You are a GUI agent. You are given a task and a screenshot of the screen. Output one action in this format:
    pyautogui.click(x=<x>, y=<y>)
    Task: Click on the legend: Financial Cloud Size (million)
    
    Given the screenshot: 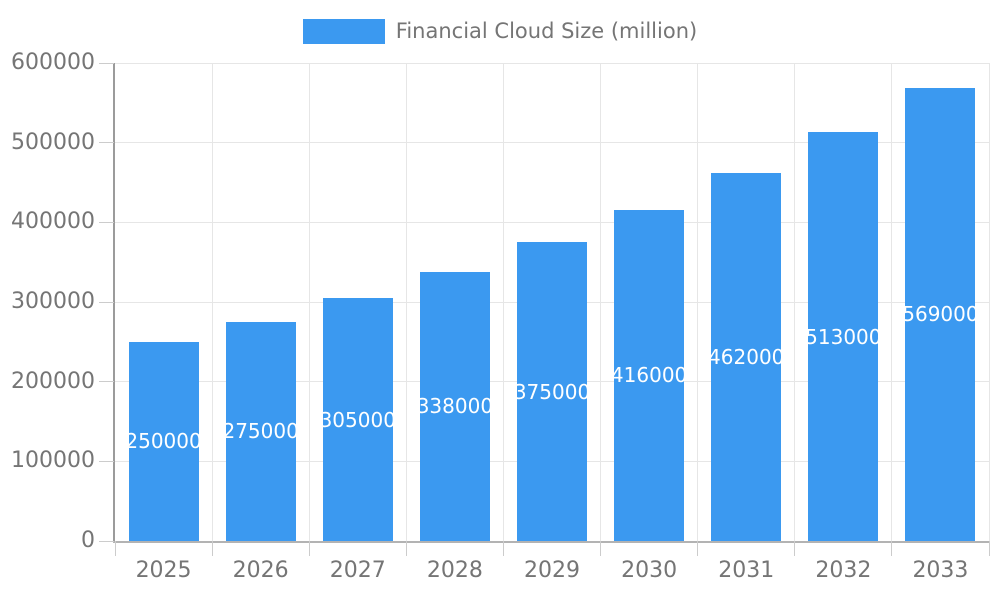 What is the action you would take?
    pyautogui.click(x=500, y=31)
    